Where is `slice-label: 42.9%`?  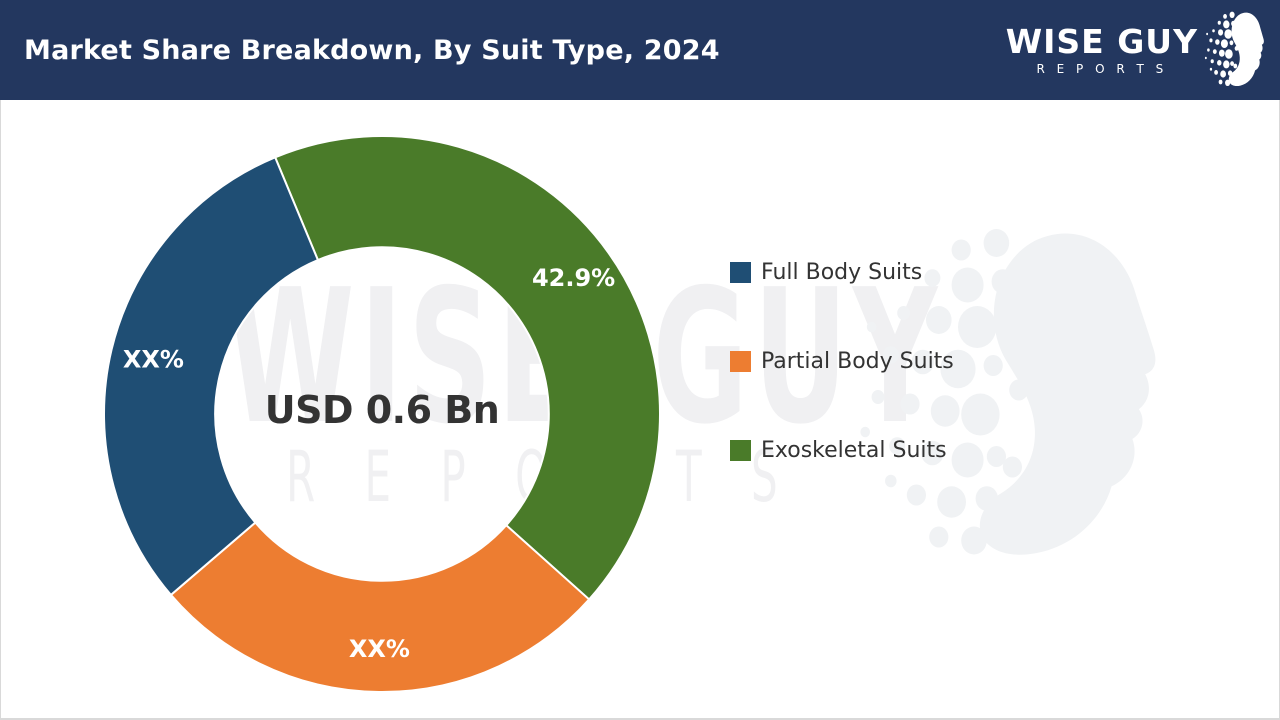
slice-label: 42.9% is located at coordinates (573, 278).